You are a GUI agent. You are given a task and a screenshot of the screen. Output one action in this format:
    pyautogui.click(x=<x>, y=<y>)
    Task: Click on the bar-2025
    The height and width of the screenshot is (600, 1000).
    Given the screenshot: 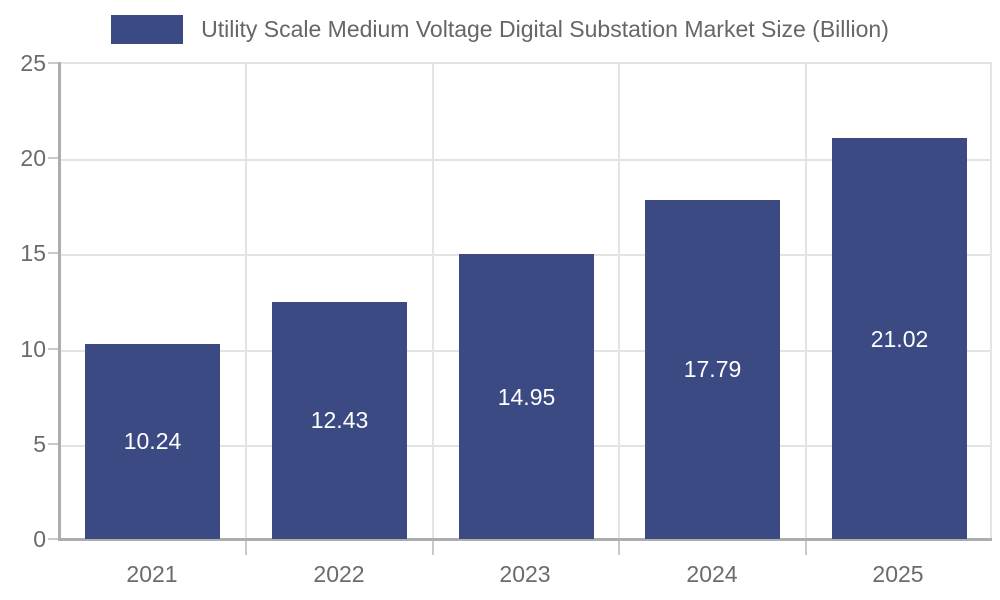 What is the action you would take?
    pyautogui.click(x=899, y=338)
    